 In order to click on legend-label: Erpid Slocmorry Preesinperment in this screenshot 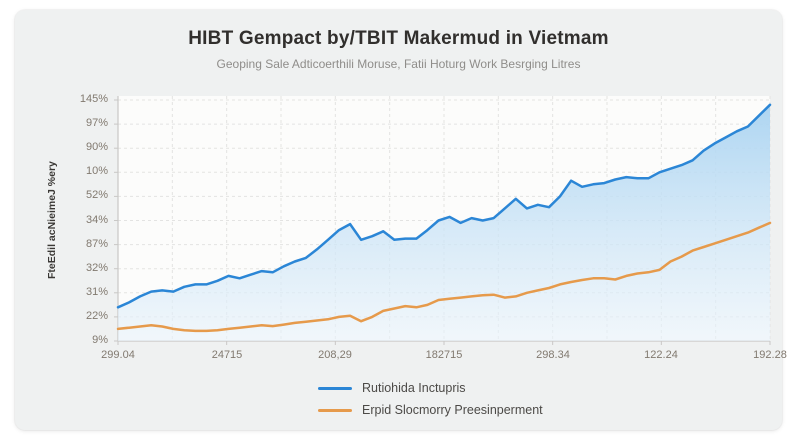, I will do `click(452, 410)`.